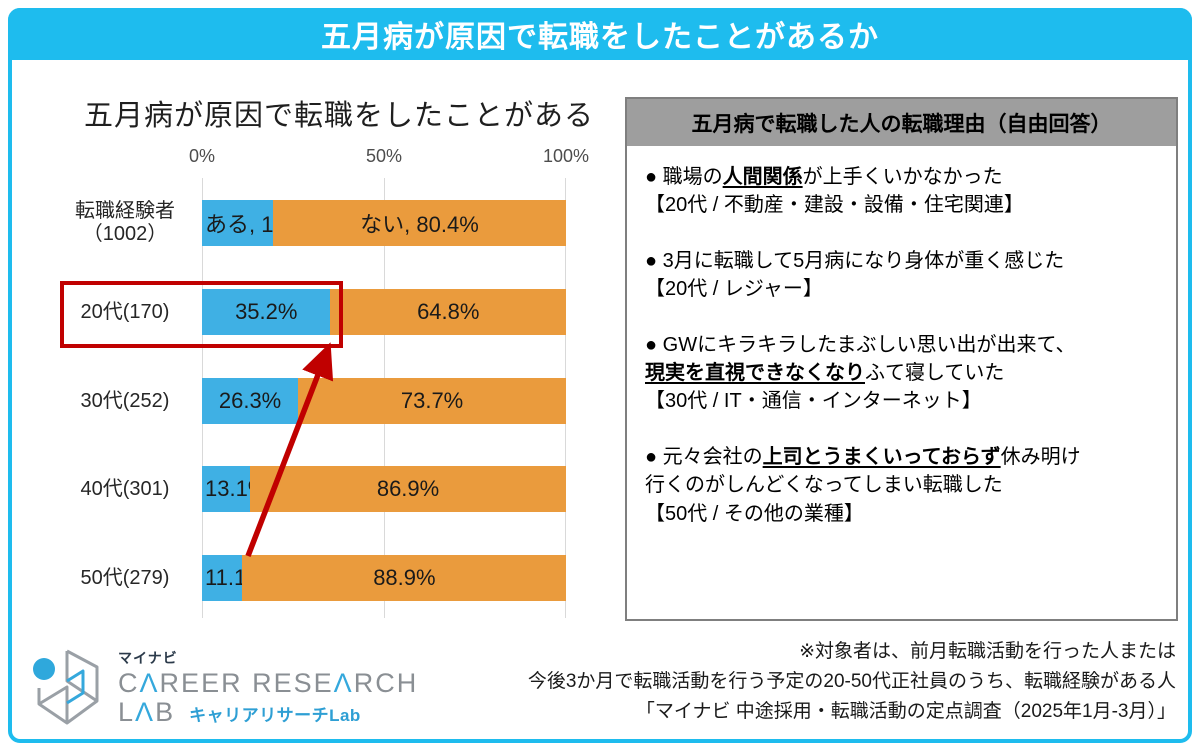  What do you see at coordinates (824, 177) in the screenshot?
I see `reason-line: ● 職場の人間関係が上手くいかなかった` at bounding box center [824, 177].